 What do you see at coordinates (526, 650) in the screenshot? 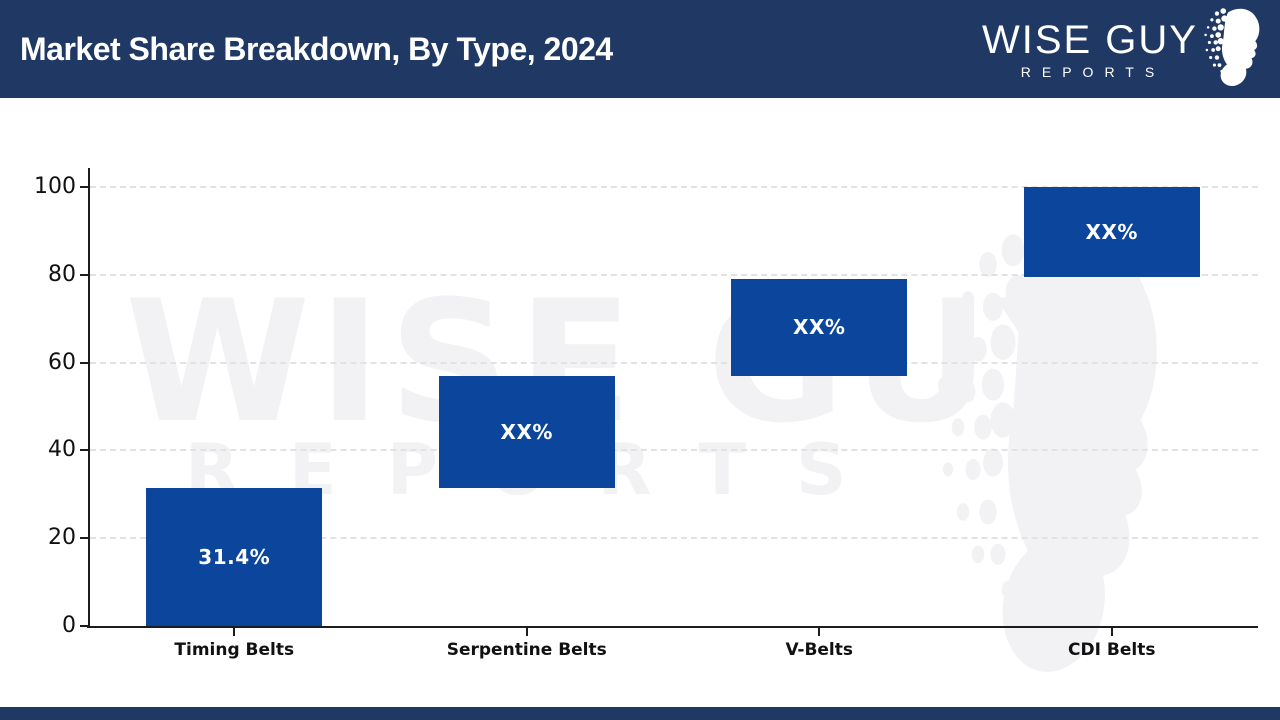
I see `x-category-label: Serpentine Belts` at bounding box center [526, 650].